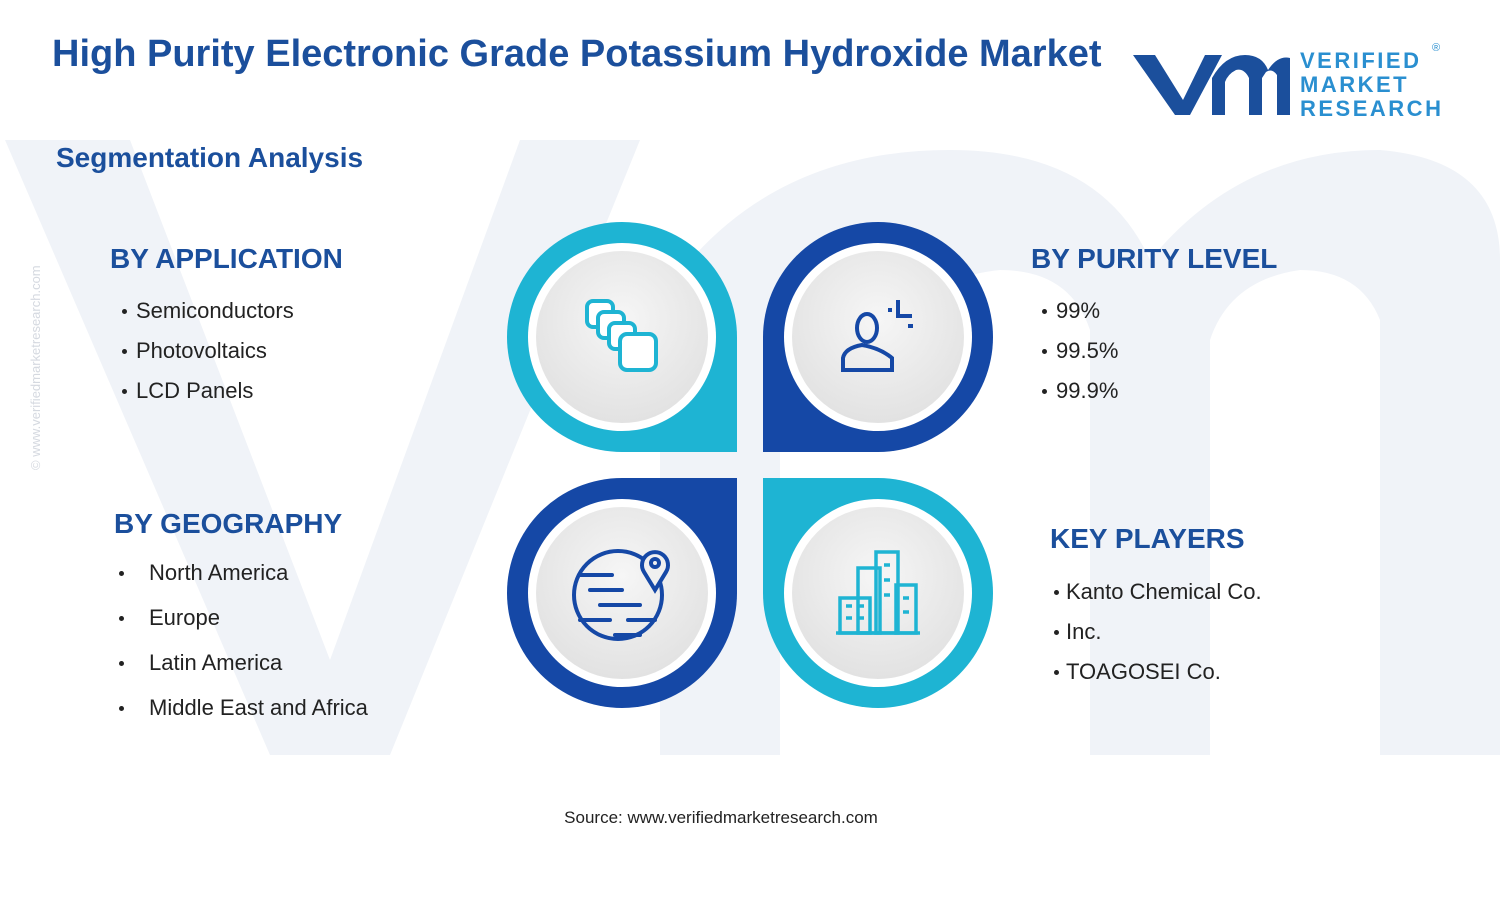 This screenshot has width=1500, height=911. What do you see at coordinates (1087, 390) in the screenshot?
I see `section-item: 99.9%` at bounding box center [1087, 390].